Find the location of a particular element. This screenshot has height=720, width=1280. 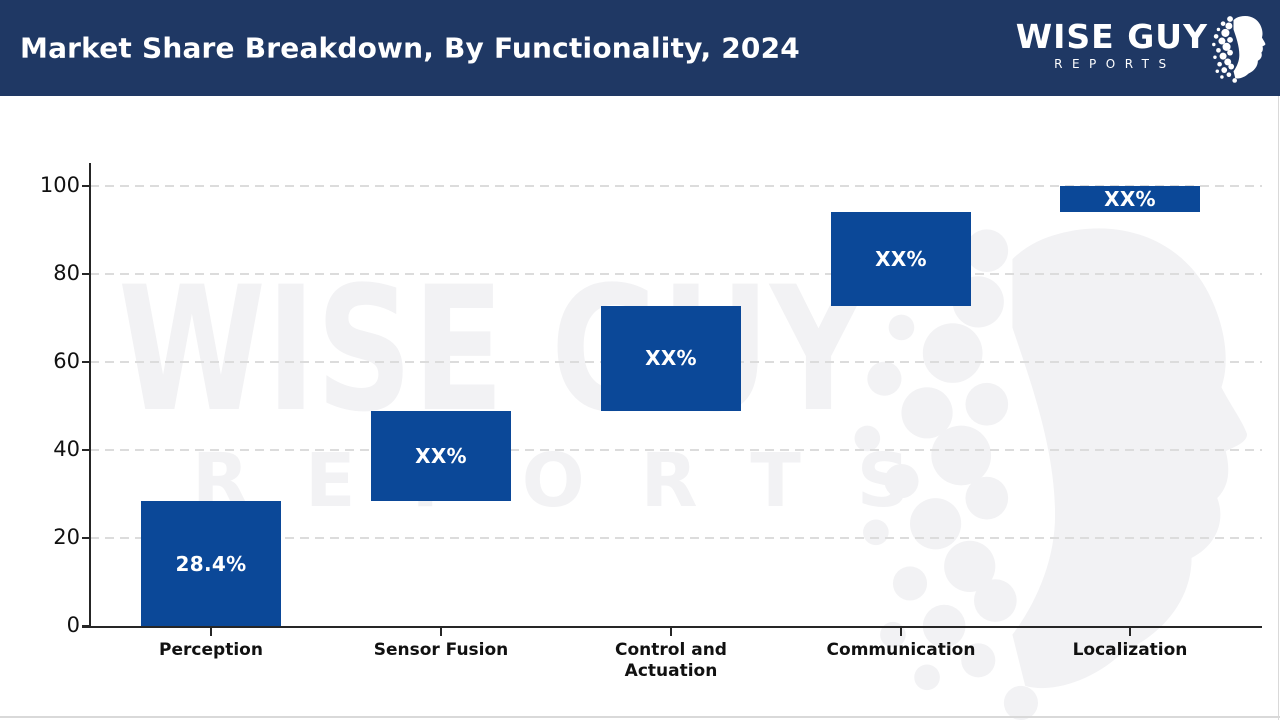

x-axis-line is located at coordinates (672, 627).